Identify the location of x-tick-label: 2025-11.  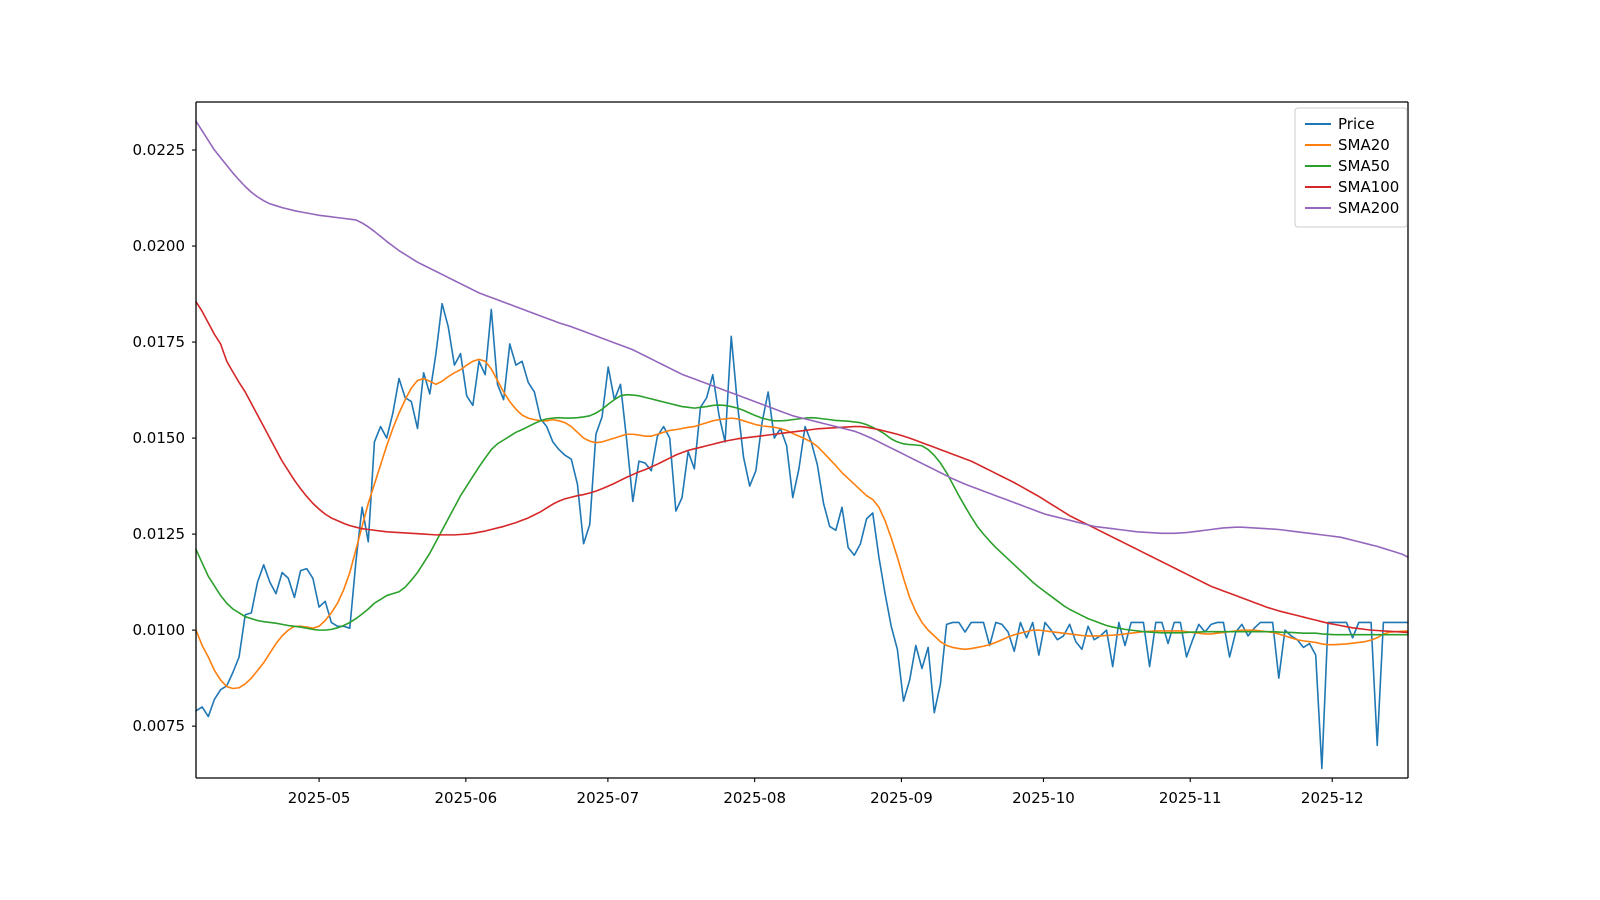
(1190, 798).